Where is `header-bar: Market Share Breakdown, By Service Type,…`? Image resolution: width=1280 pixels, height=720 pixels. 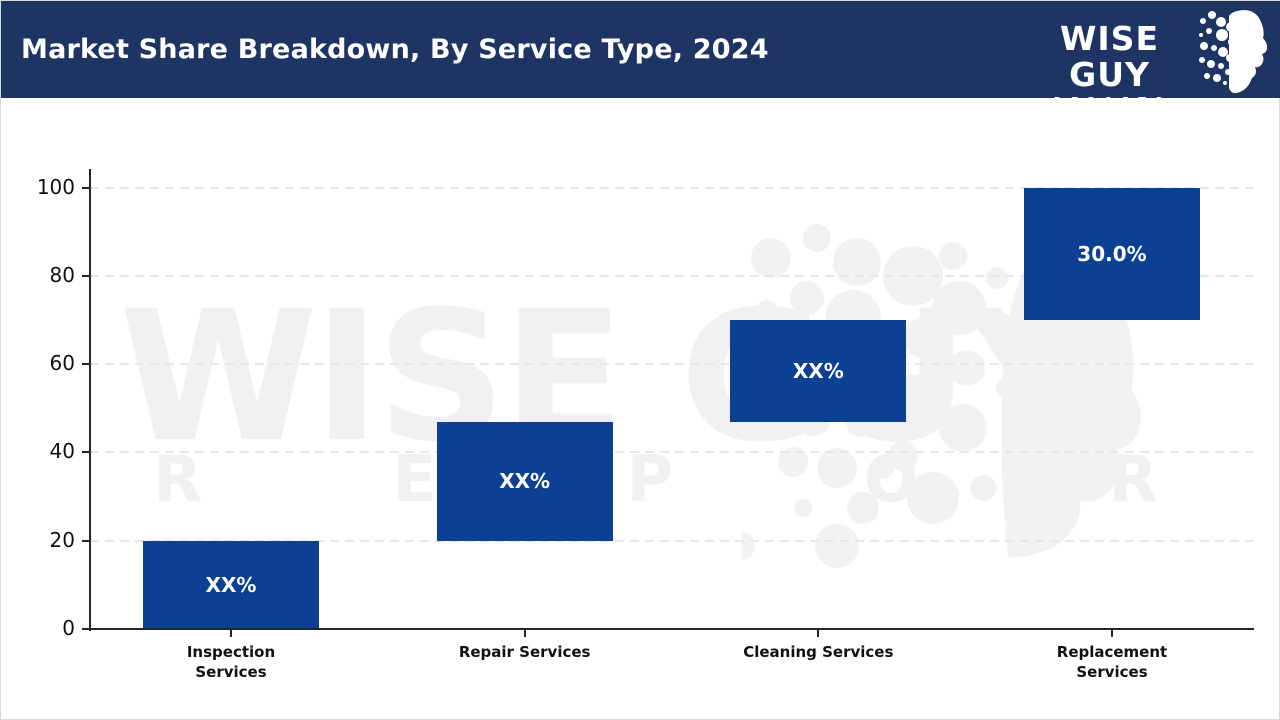 header-bar: Market Share Breakdown, By Service Type,… is located at coordinates (640, 55).